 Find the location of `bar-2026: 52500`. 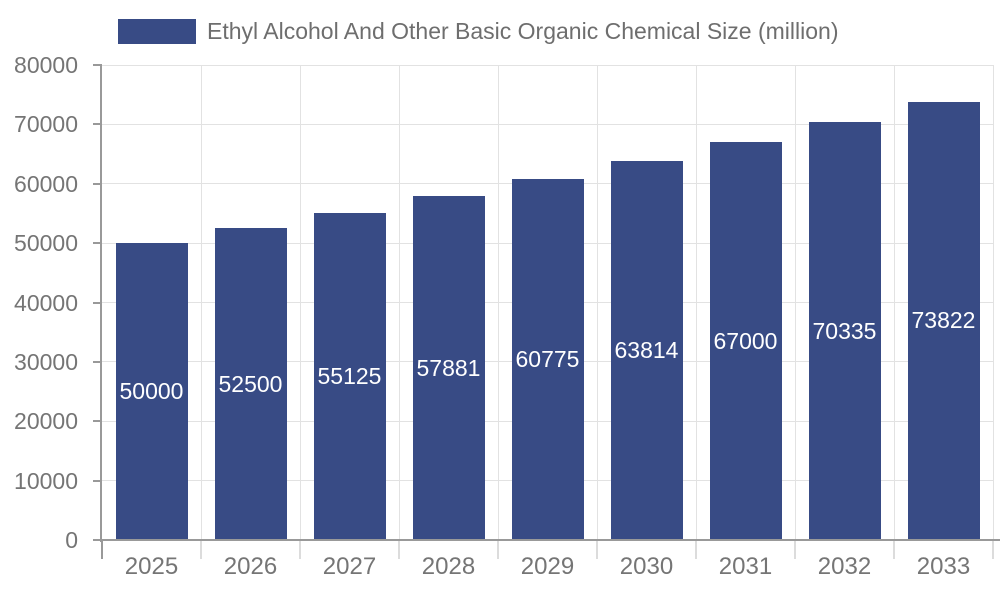

bar-2026: 52500 is located at coordinates (250, 384).